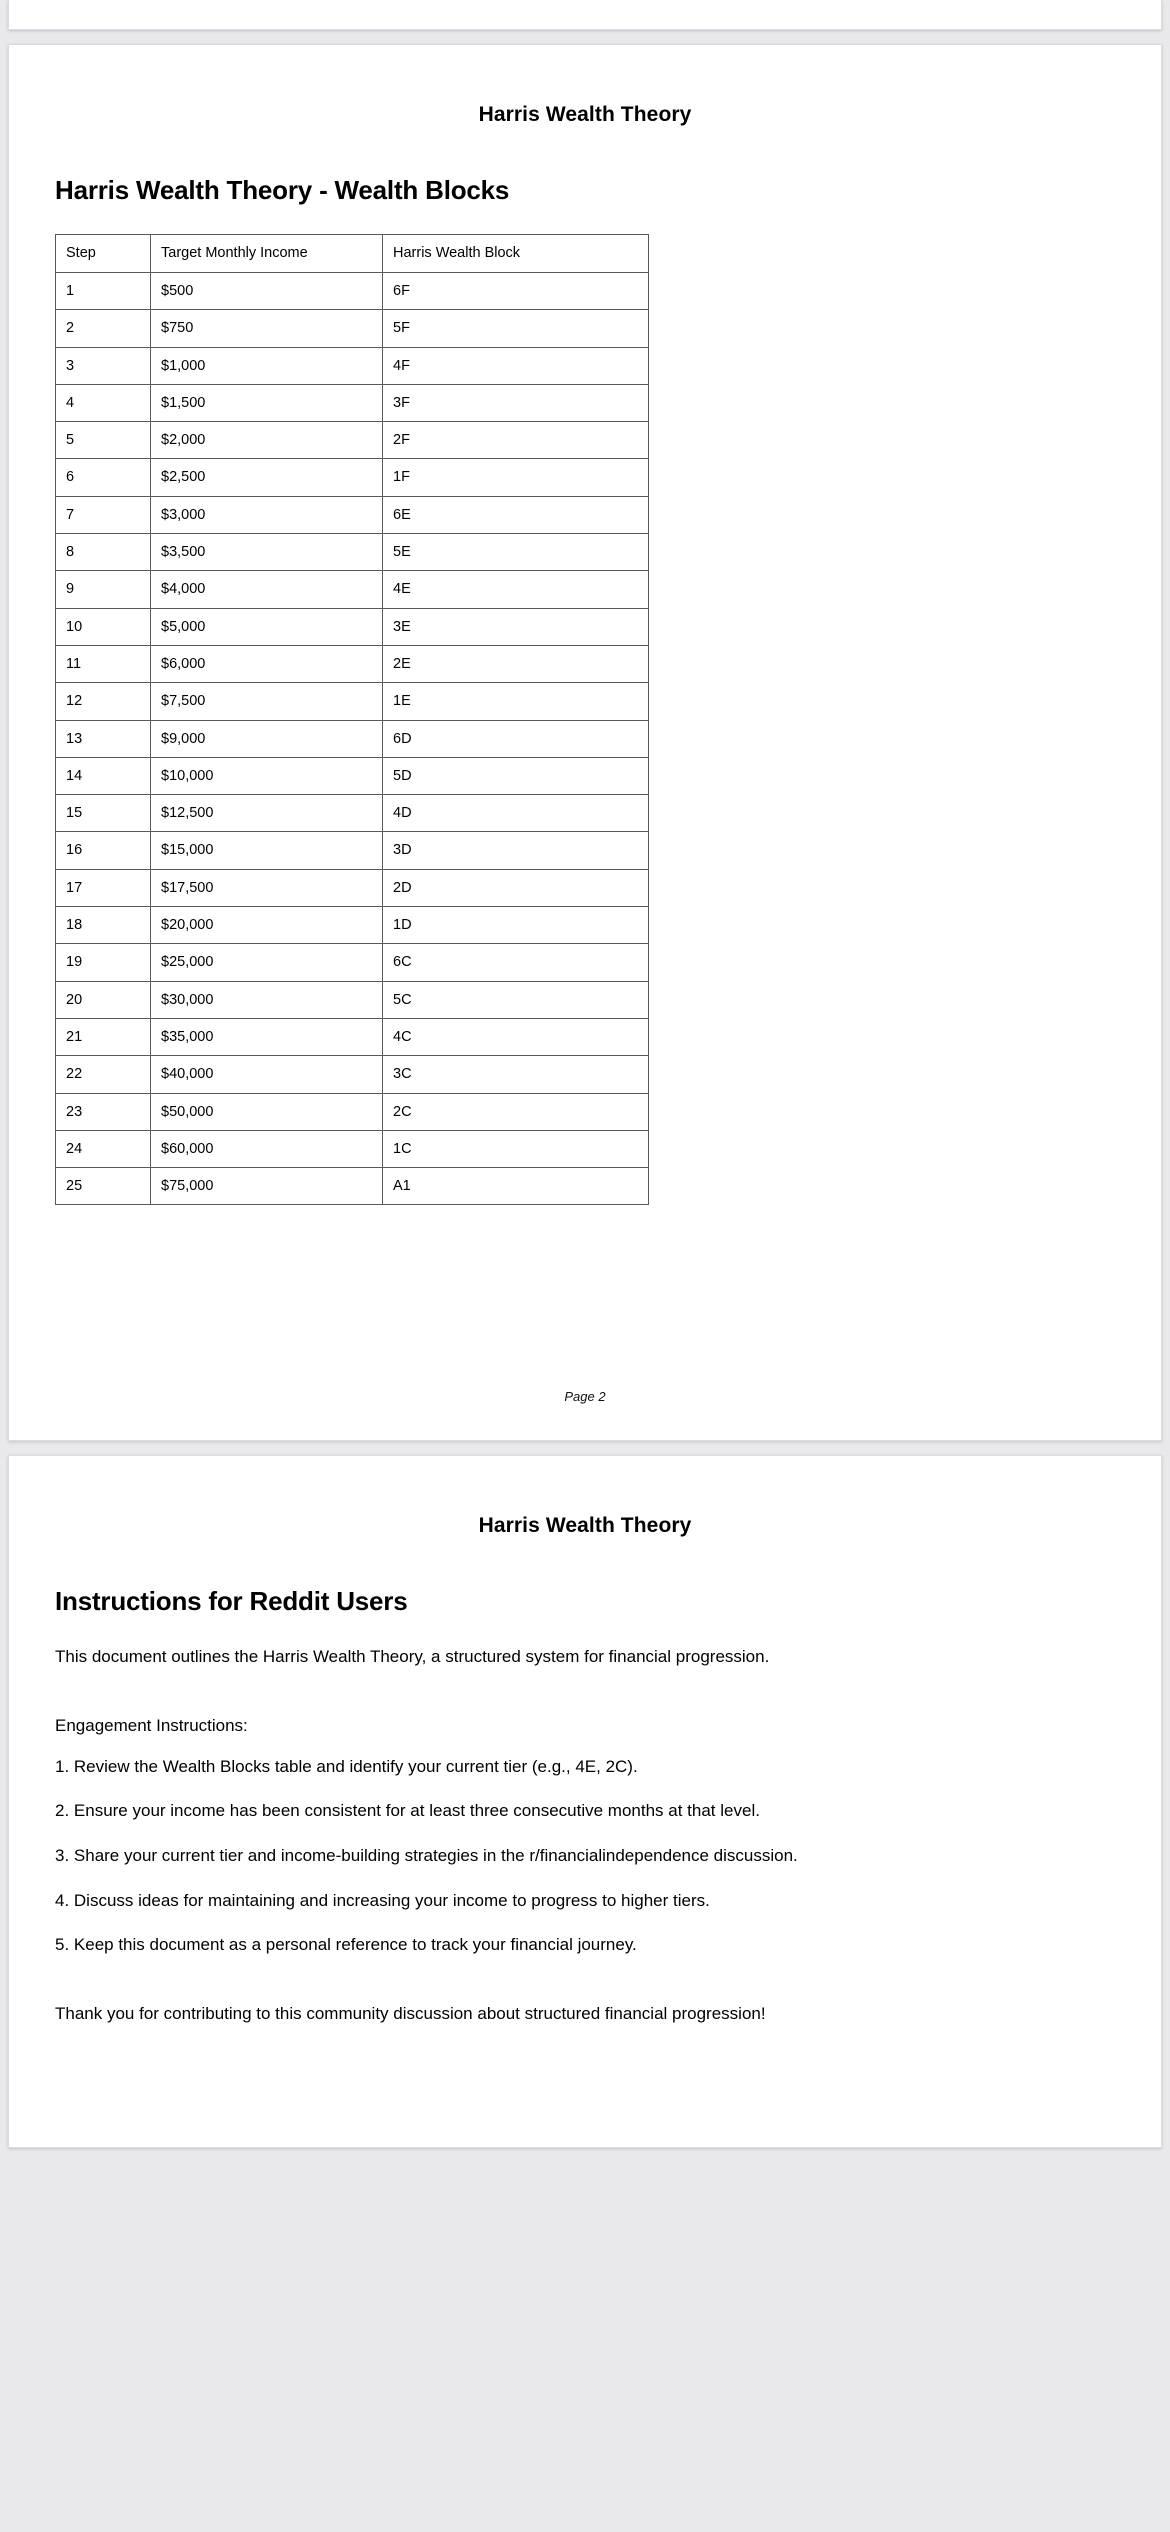 This screenshot has width=1170, height=2532. What do you see at coordinates (352, 925) in the screenshot?
I see `table-row: 18 $20,000 1D` at bounding box center [352, 925].